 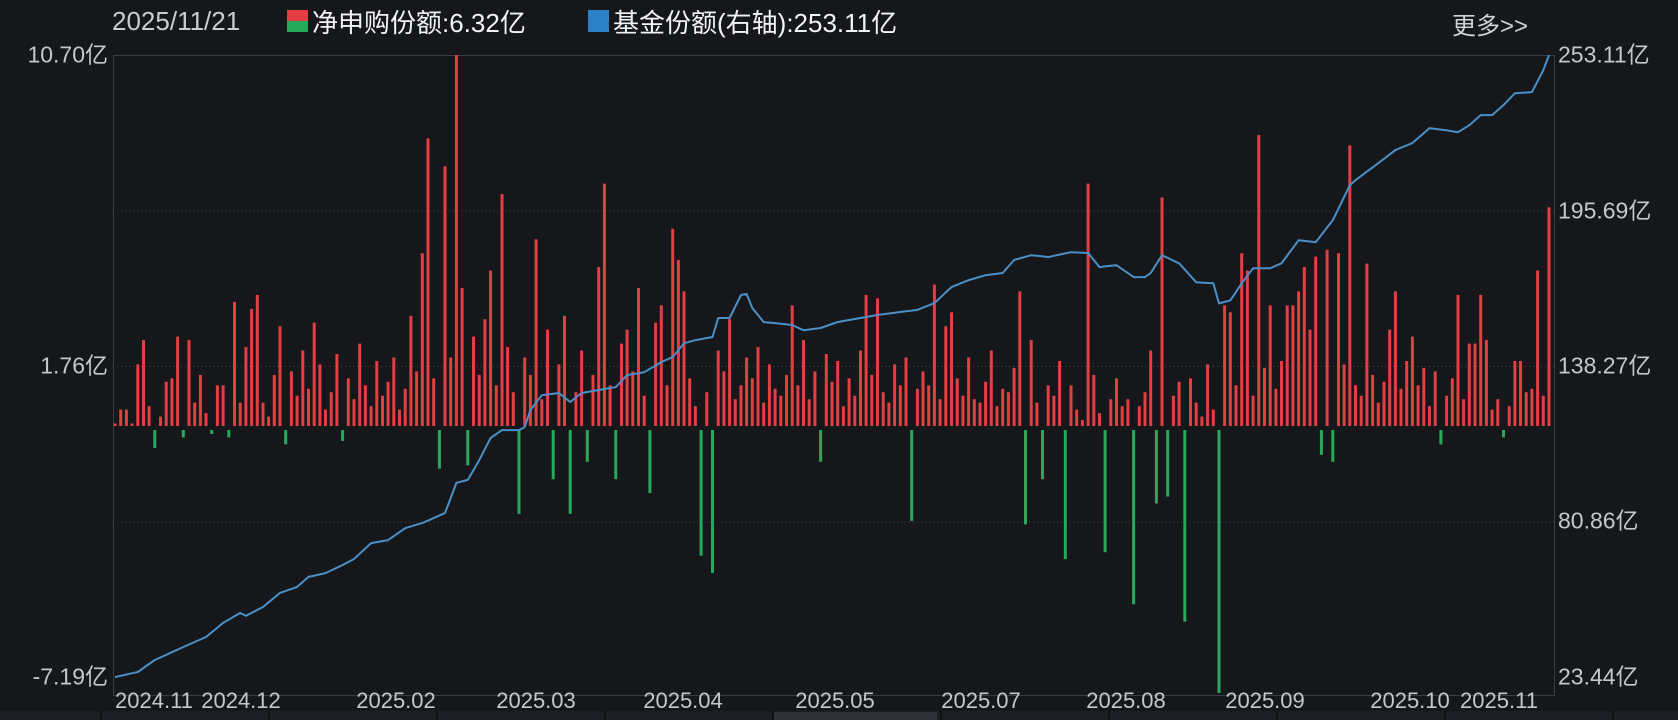 What do you see at coordinates (1490, 26) in the screenshot?
I see `more-link: 更多>>` at bounding box center [1490, 26].